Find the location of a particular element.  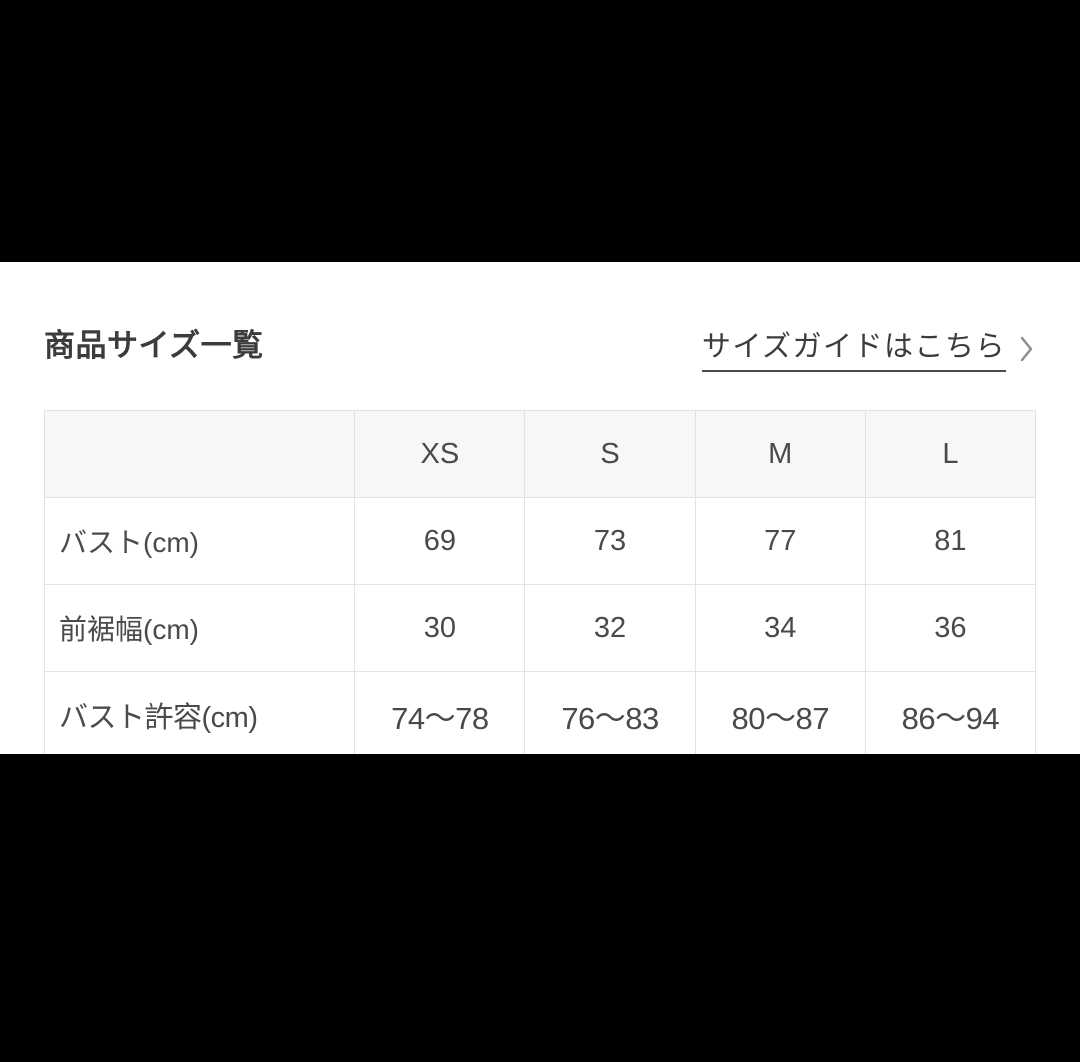

cell-hem-s: 32 is located at coordinates (610, 628).